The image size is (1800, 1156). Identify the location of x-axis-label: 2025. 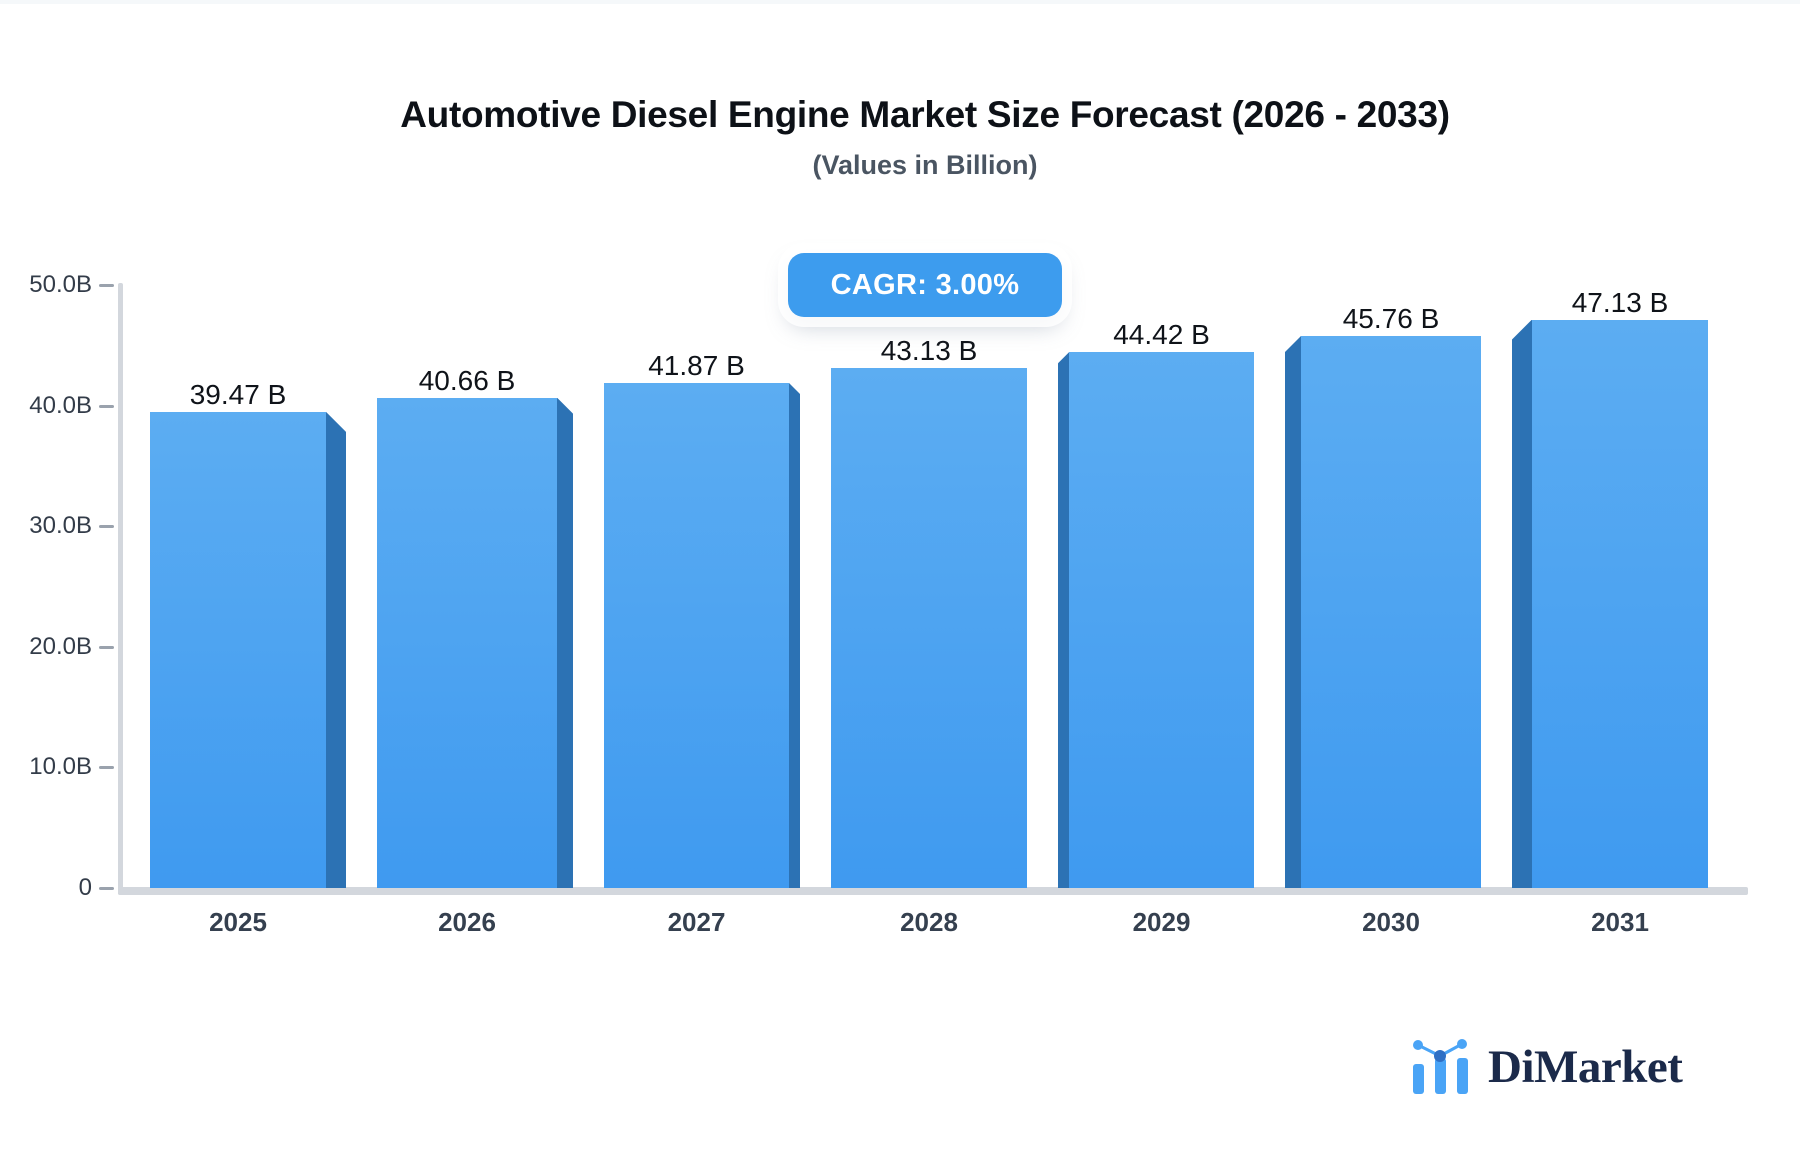
(238, 922).